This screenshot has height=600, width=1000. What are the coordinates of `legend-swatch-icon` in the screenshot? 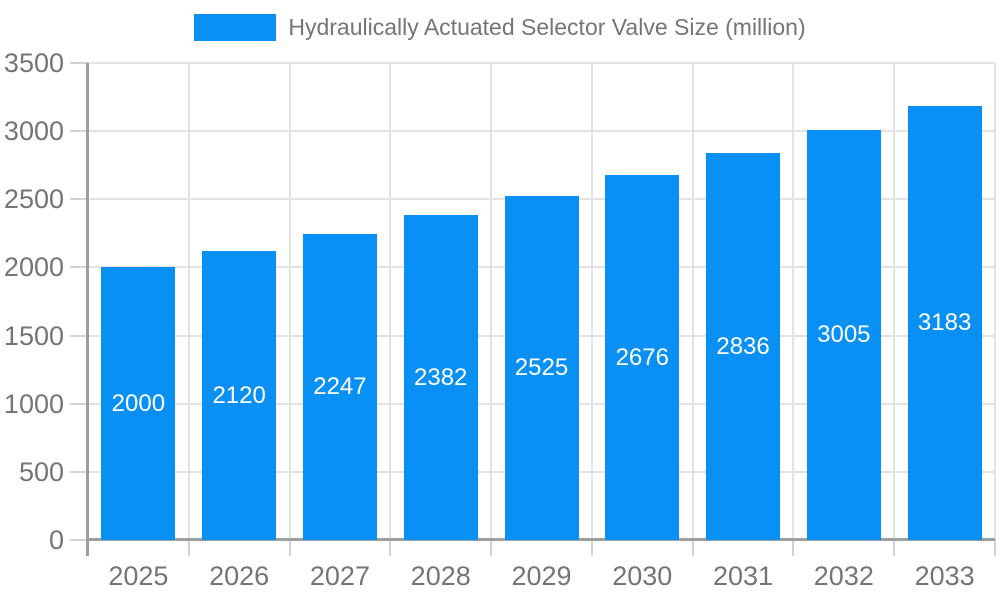 It's located at (235, 27).